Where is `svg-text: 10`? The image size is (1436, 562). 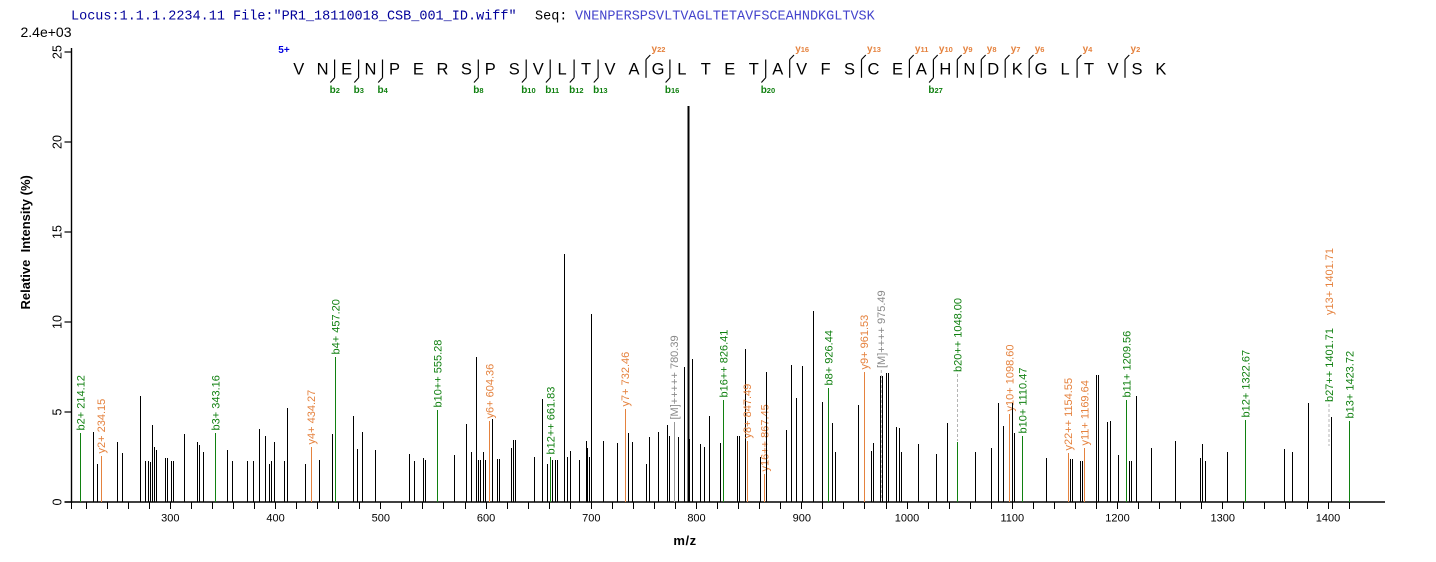
svg-text: 10 is located at coordinates (58, 322).